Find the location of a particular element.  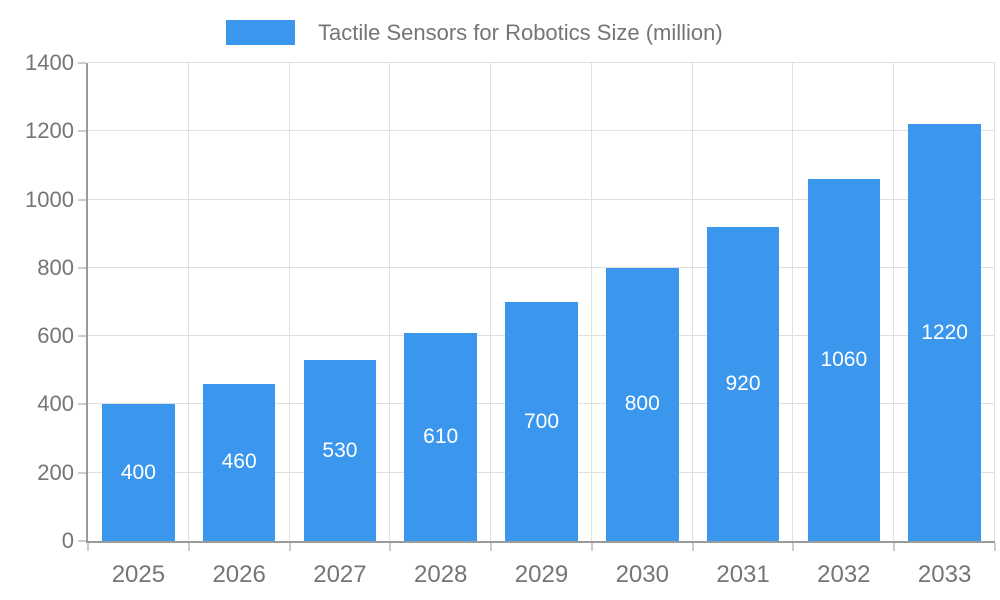

bar: 530 is located at coordinates (340, 450).